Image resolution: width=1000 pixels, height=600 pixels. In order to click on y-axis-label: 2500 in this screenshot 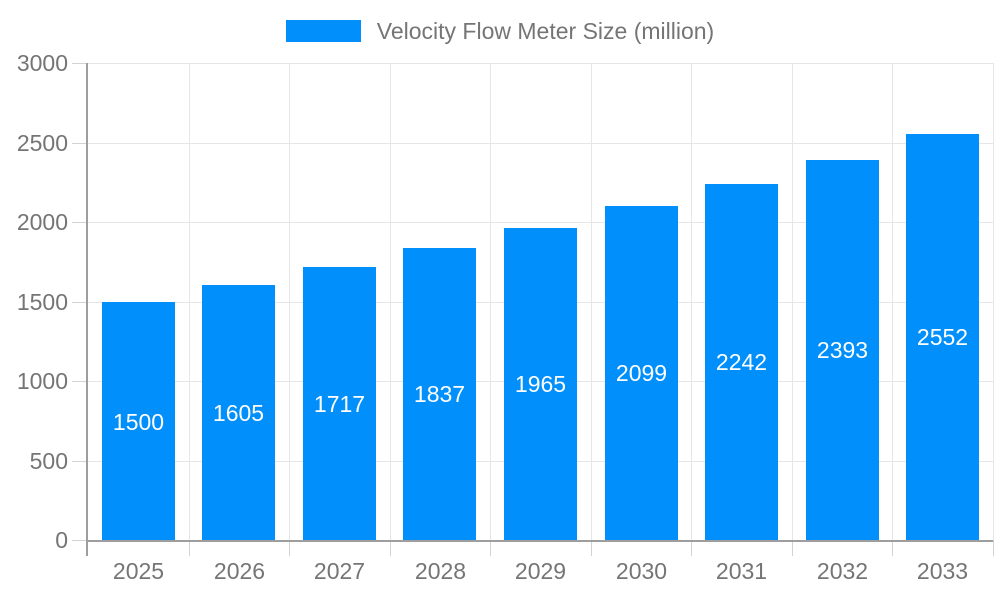, I will do `click(42, 143)`.